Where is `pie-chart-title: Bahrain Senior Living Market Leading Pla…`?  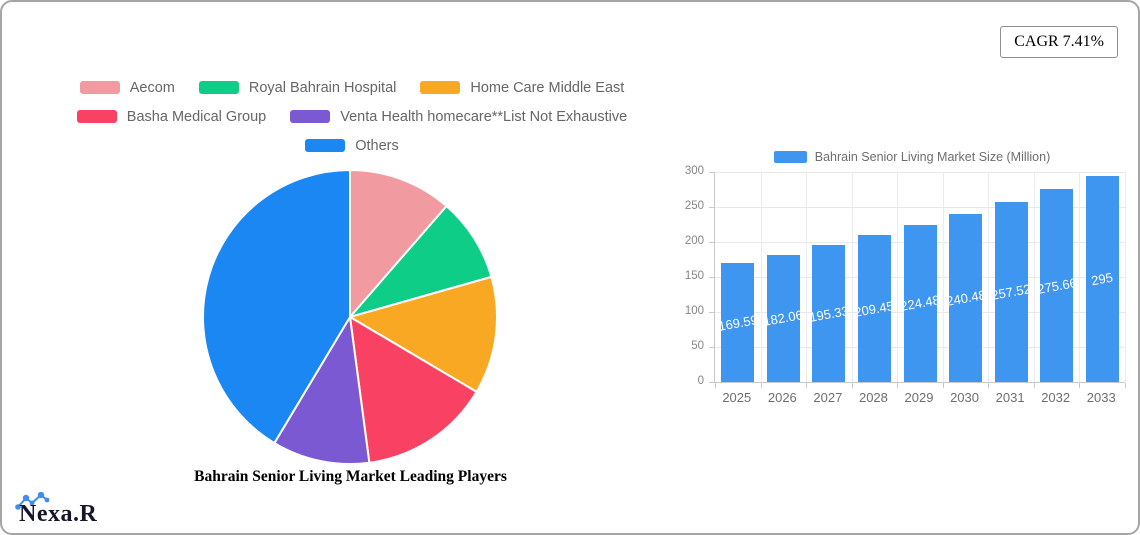 pie-chart-title: Bahrain Senior Living Market Leading Pla… is located at coordinates (350, 476).